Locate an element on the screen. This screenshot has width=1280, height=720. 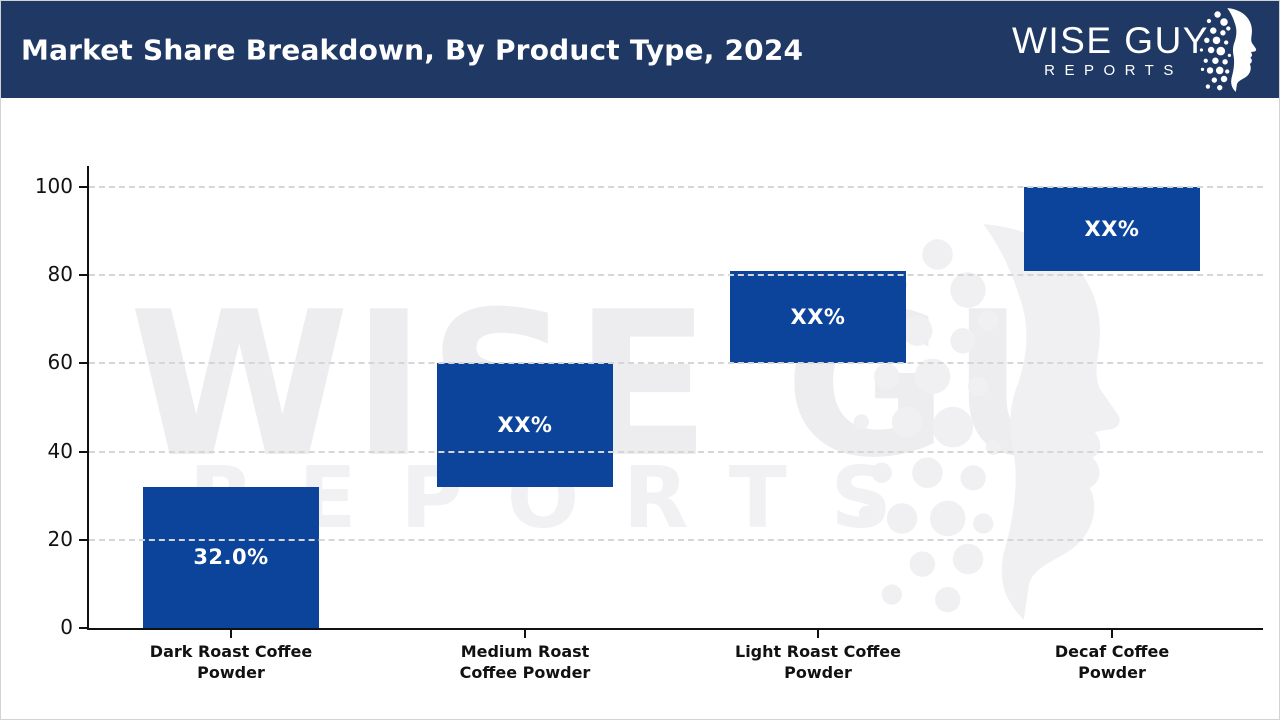
bar-3: XX% is located at coordinates (818, 317).